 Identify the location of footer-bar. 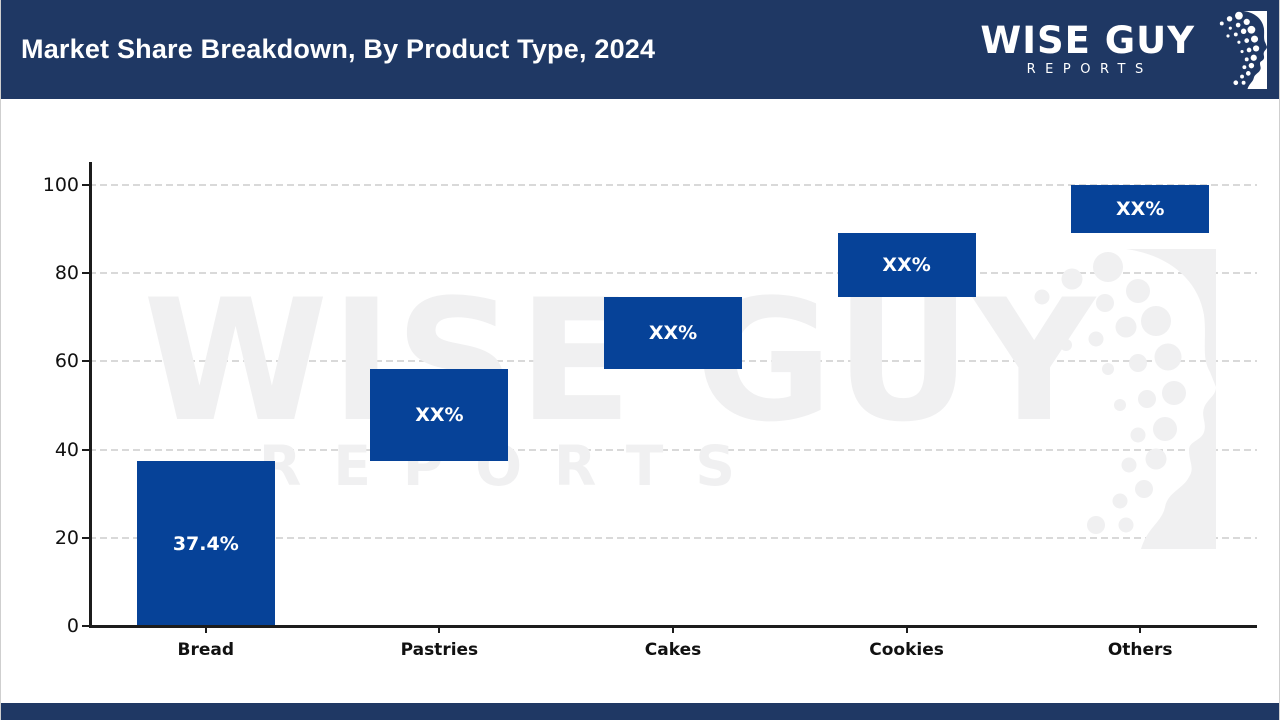
(640, 711).